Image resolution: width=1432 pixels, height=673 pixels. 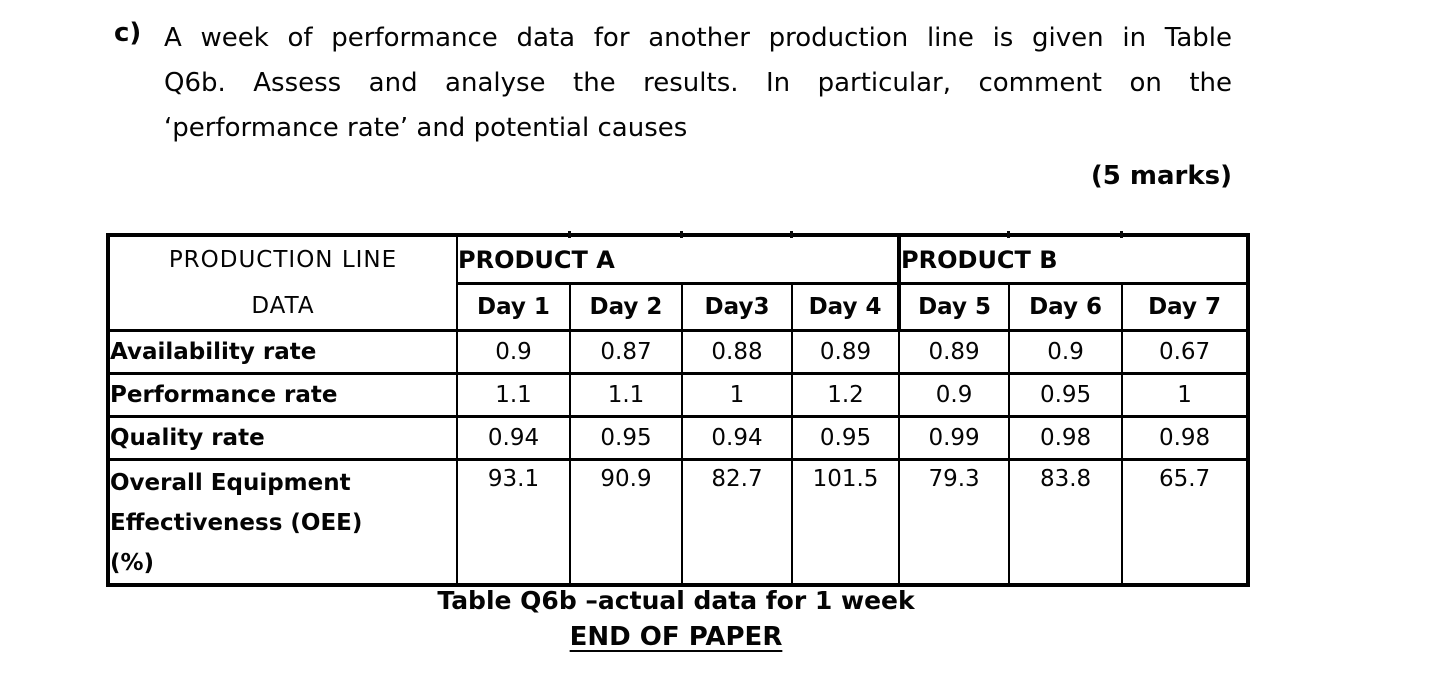 What do you see at coordinates (282, 352) in the screenshot?
I see `row-label: Availability rate` at bounding box center [282, 352].